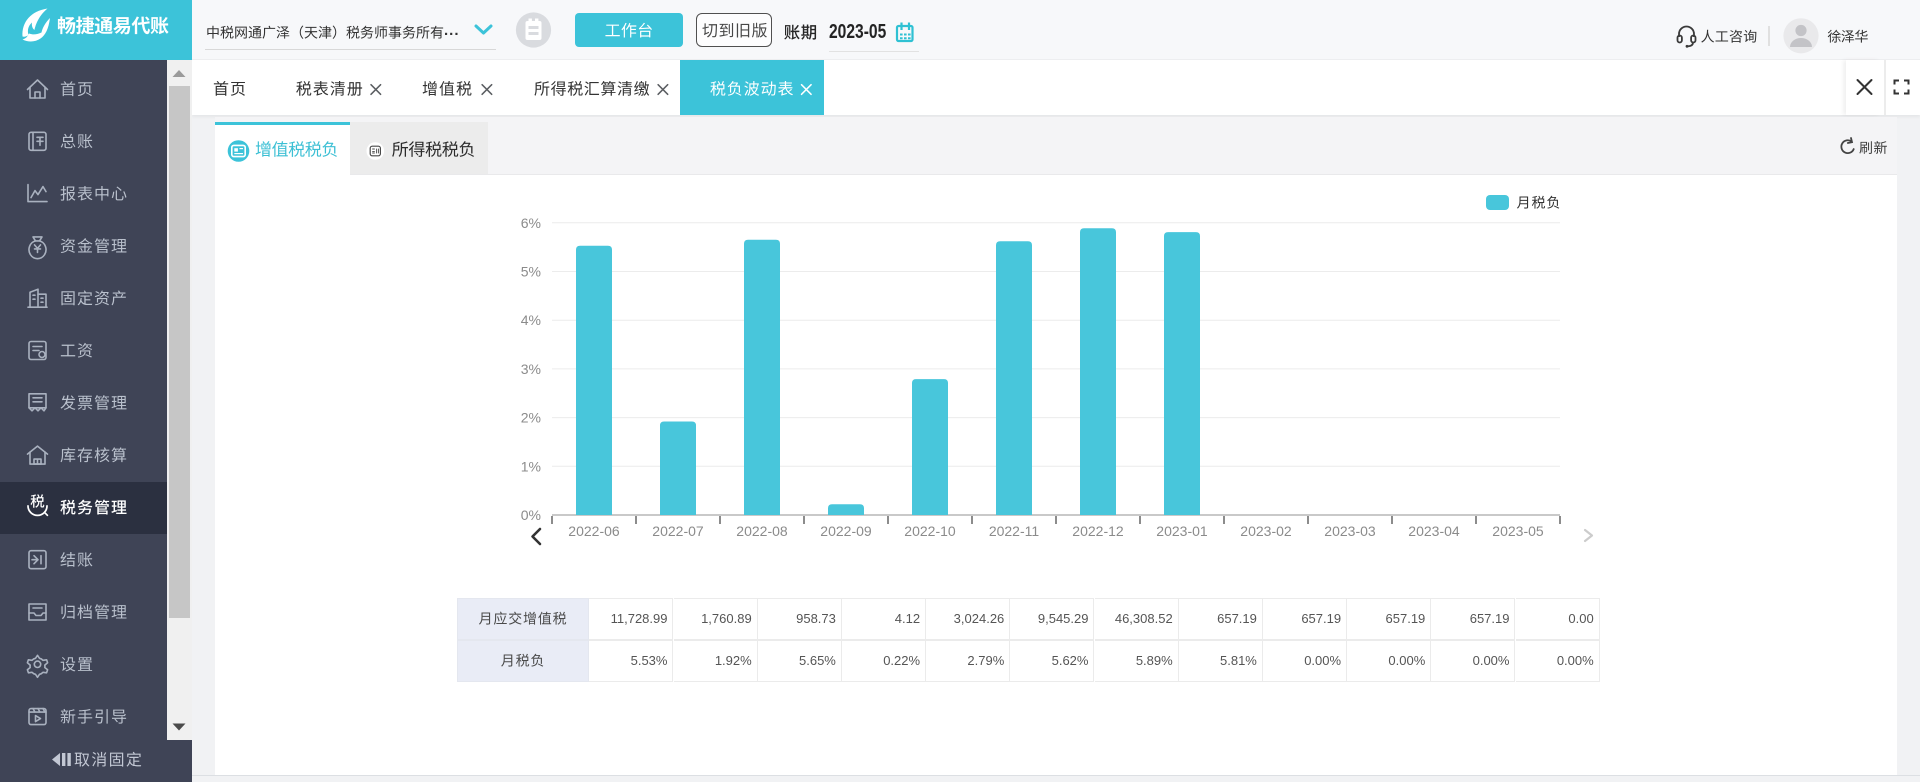  I want to click on svg-text: 2022-07, so click(678, 531).